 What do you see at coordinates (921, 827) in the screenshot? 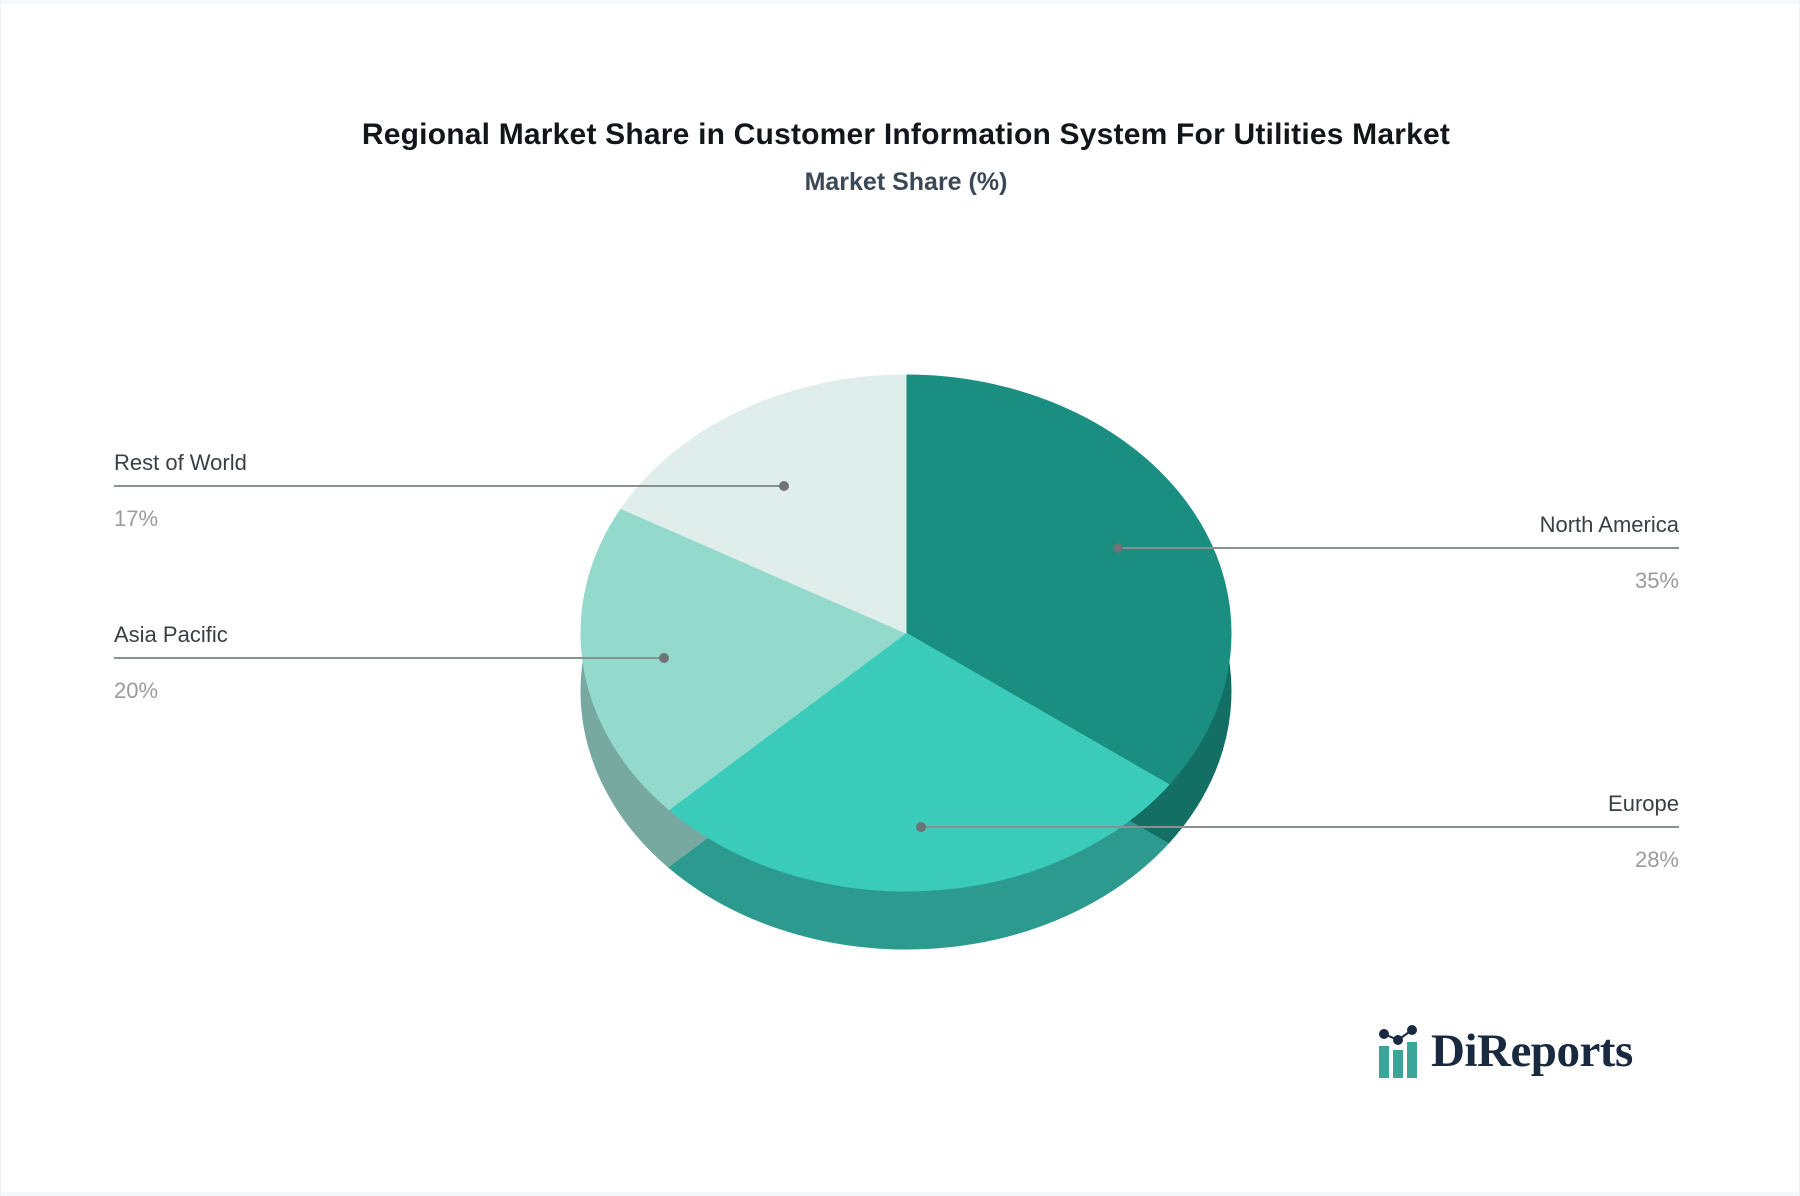
I see `leader-dot-europe` at bounding box center [921, 827].